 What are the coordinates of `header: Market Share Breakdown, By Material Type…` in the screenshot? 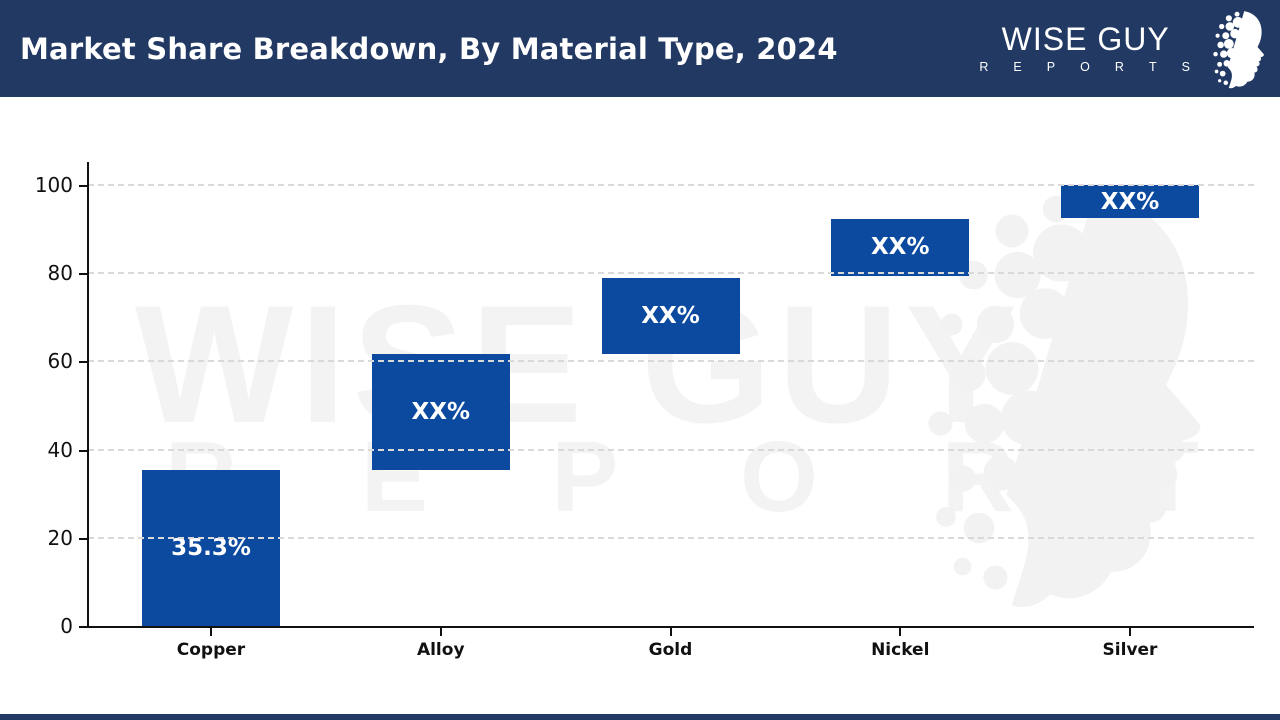 It's located at (640, 48).